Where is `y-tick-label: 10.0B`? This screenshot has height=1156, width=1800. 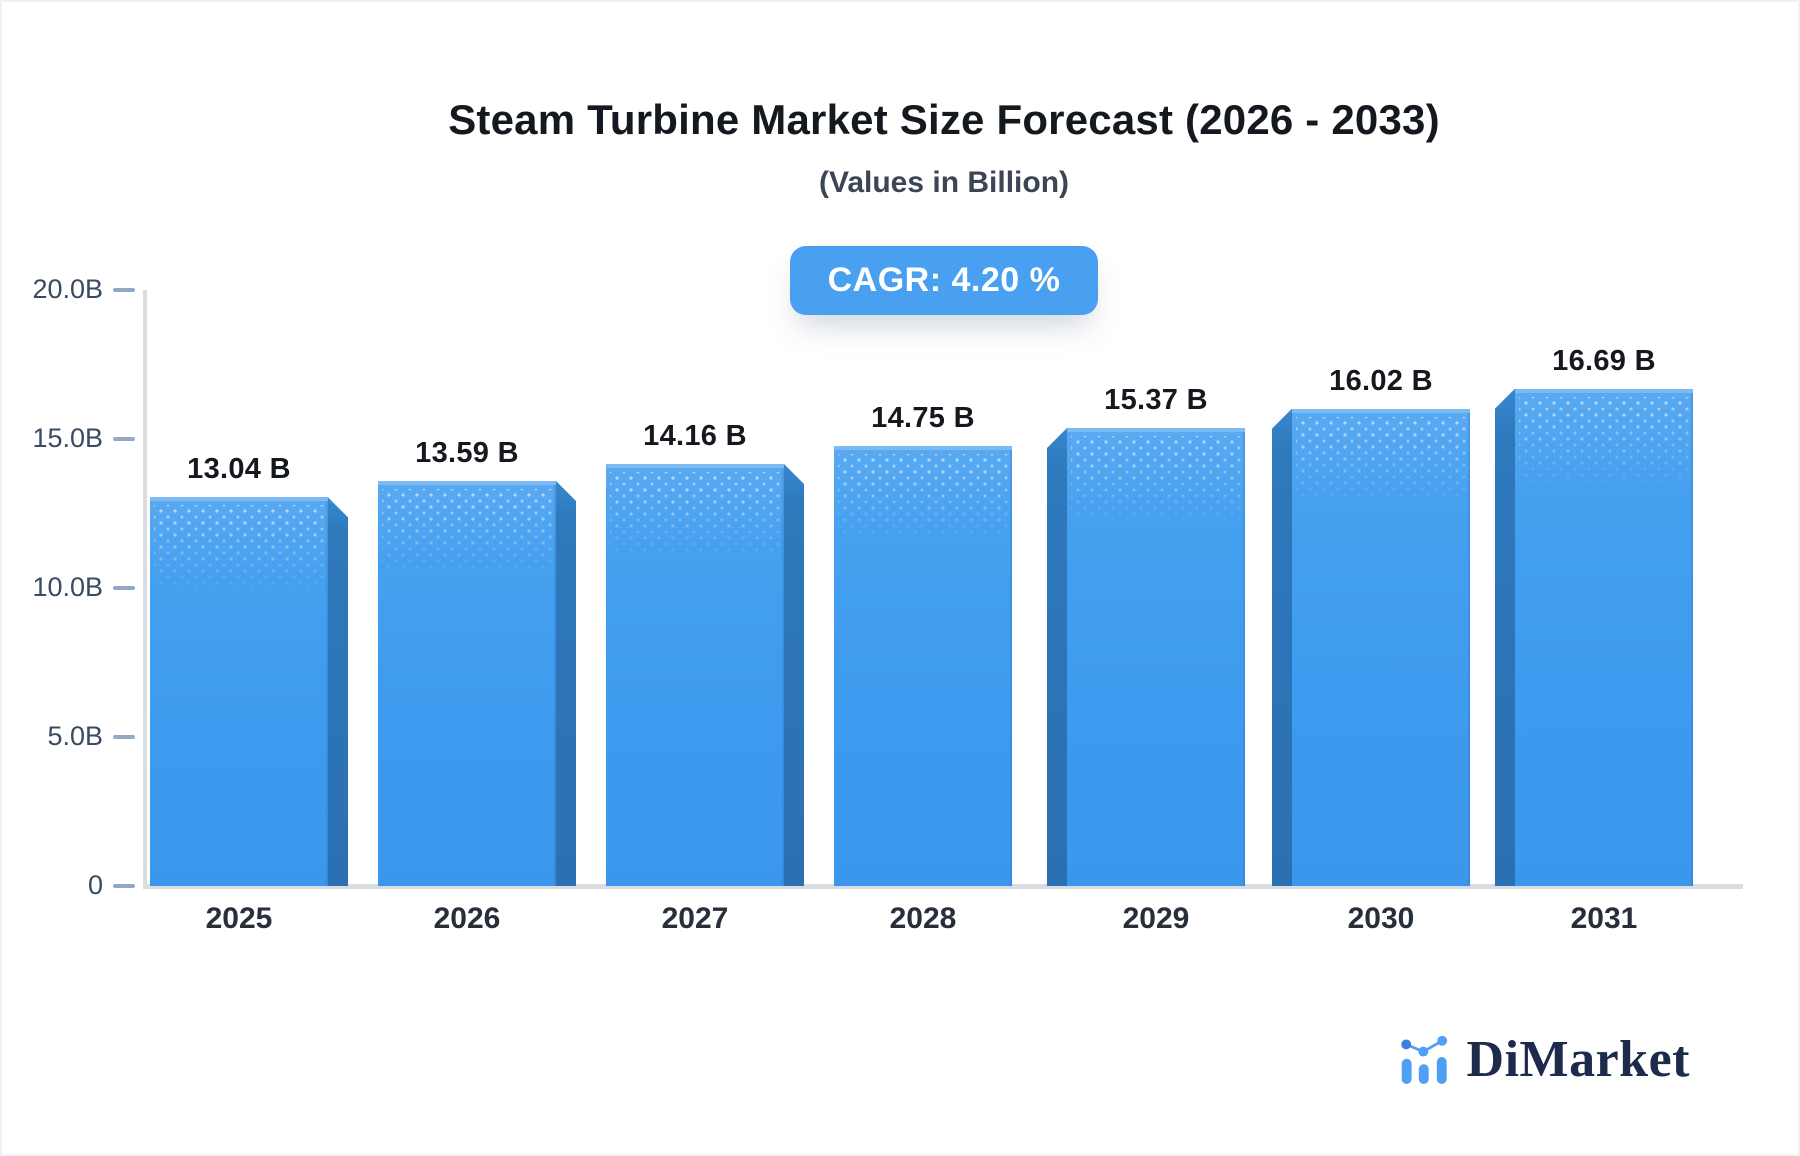
y-tick-label: 10.0B is located at coordinates (67, 587).